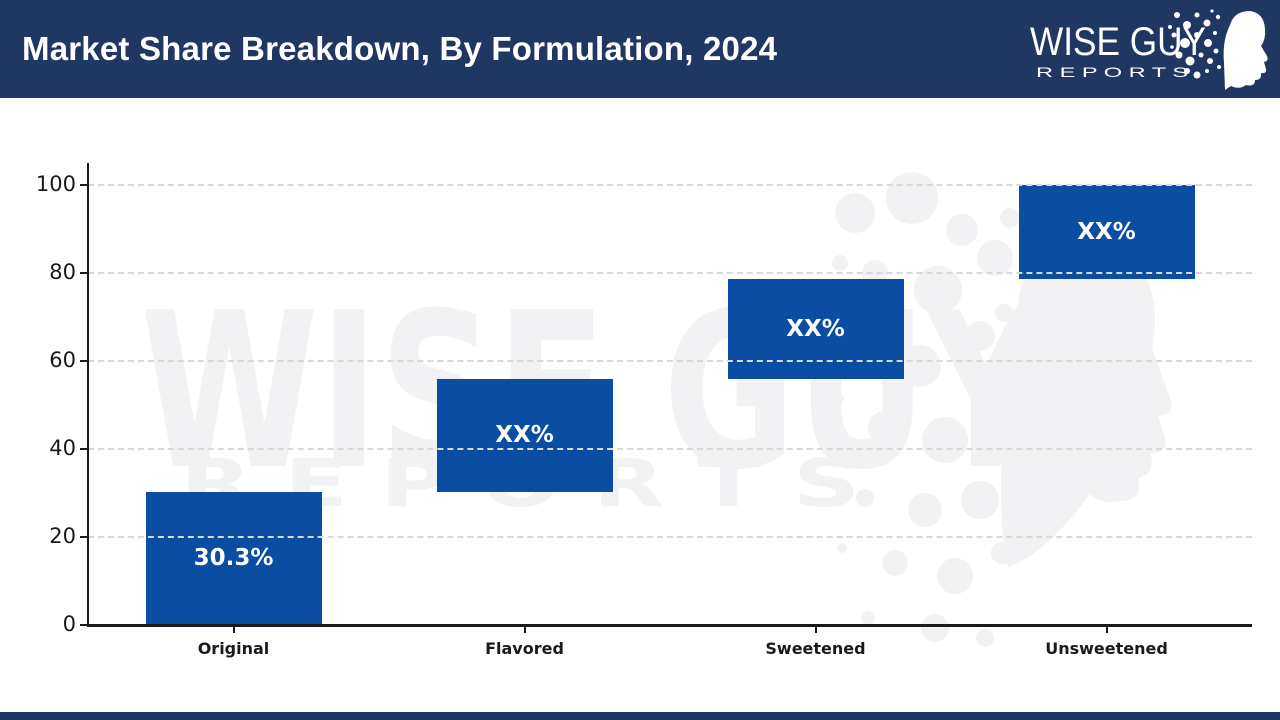 This screenshot has height=720, width=1280. What do you see at coordinates (62, 360) in the screenshot?
I see `y-tick-label-60: 60` at bounding box center [62, 360].